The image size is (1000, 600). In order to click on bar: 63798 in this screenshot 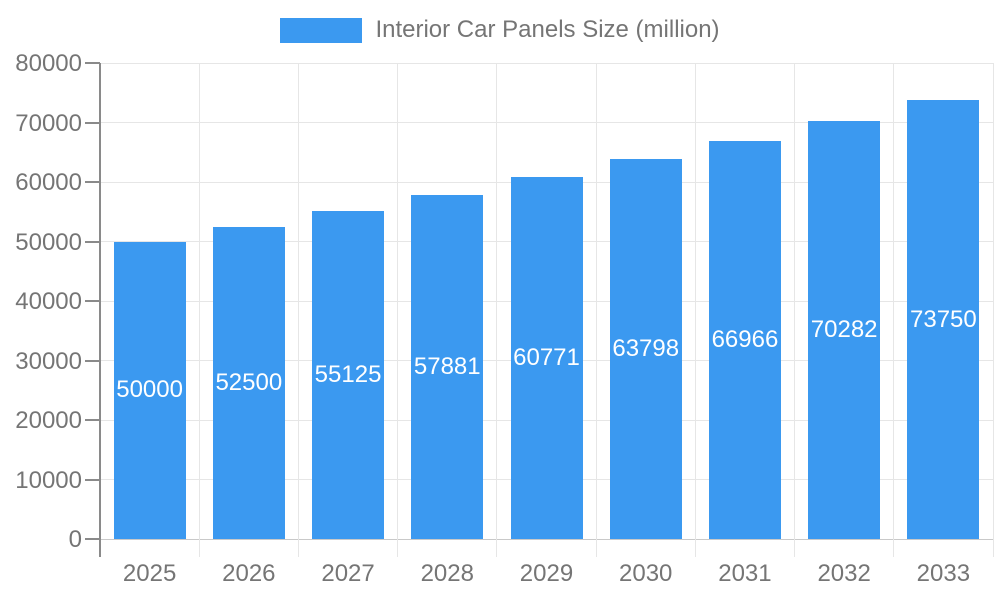, I will do `click(645, 349)`.